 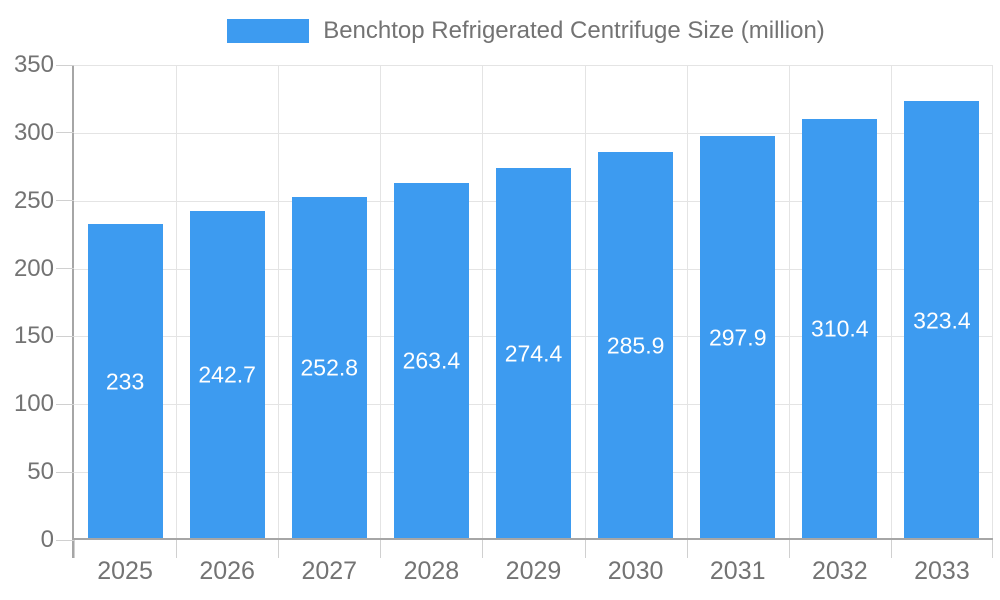 What do you see at coordinates (329, 571) in the screenshot?
I see `x-axis-tick-label-2027: 2027` at bounding box center [329, 571].